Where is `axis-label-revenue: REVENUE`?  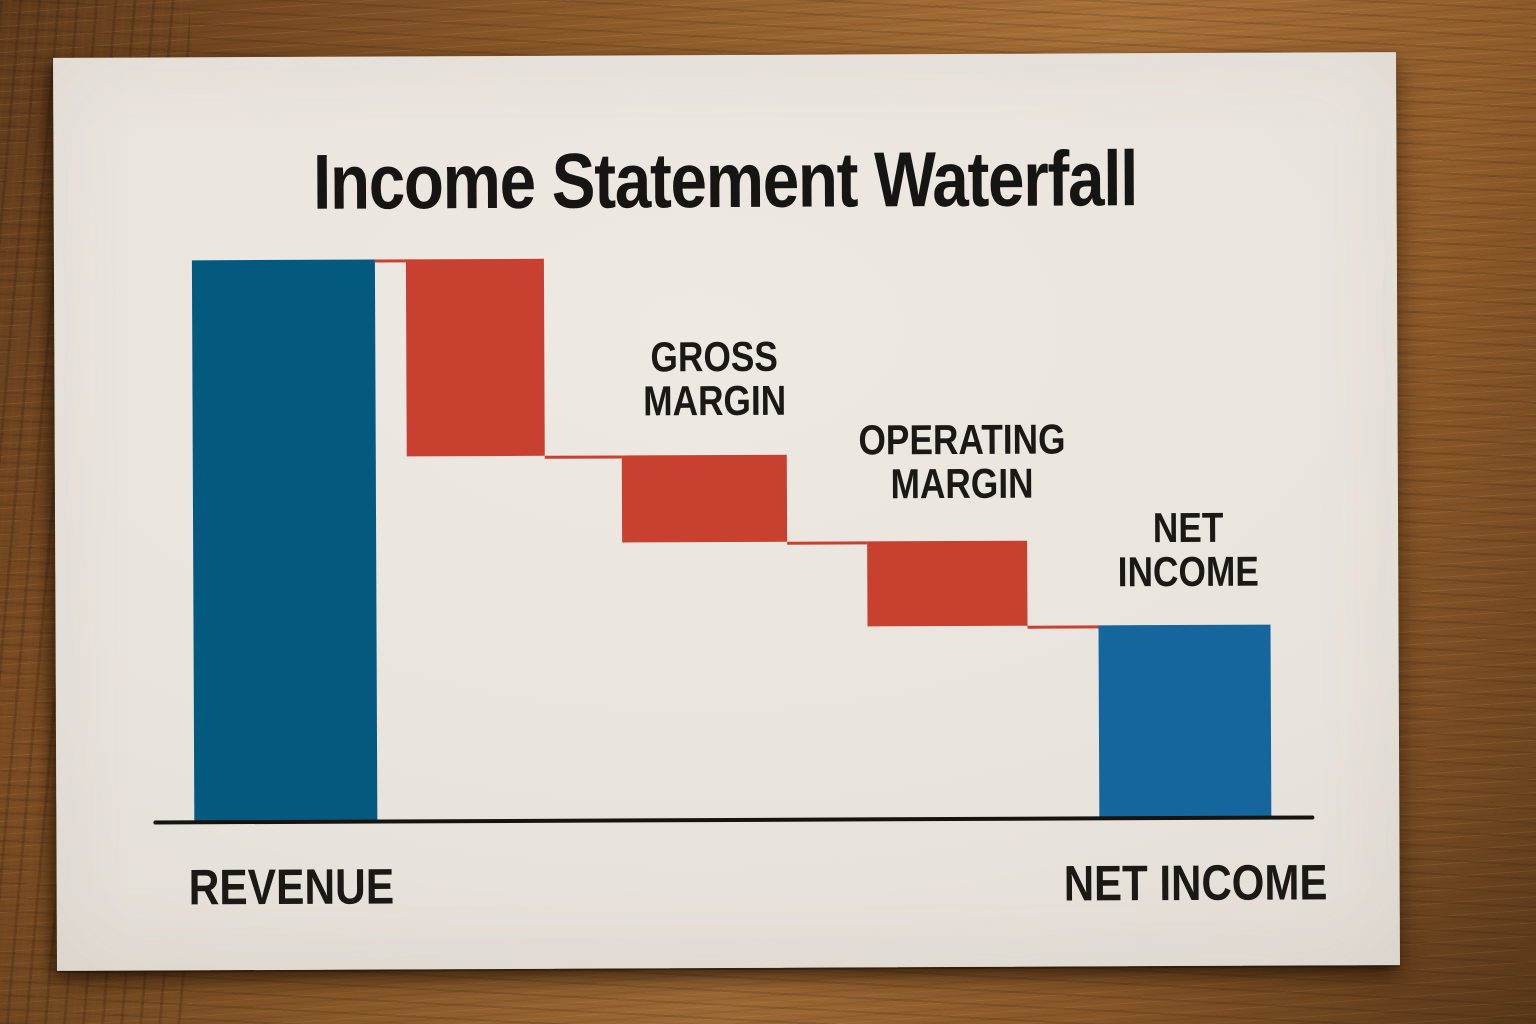
axis-label-revenue: REVENUE is located at coordinates (291, 887).